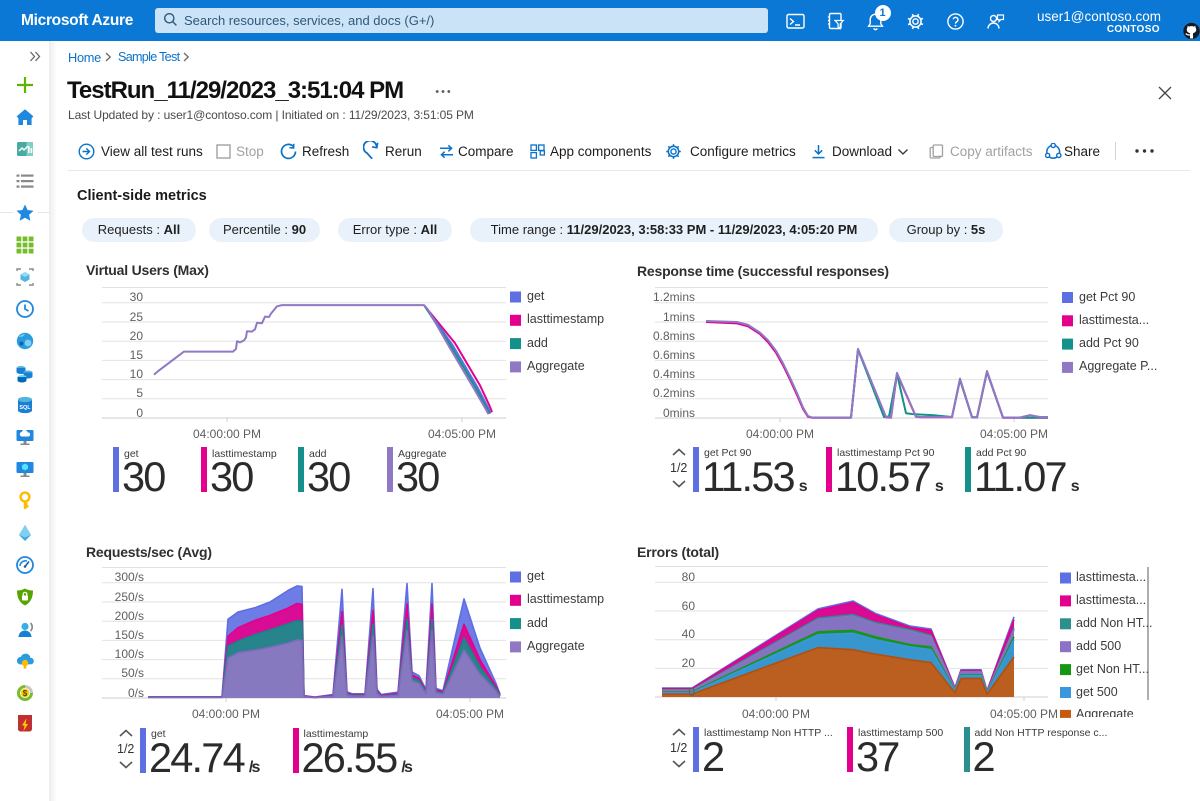  What do you see at coordinates (25, 408) in the screenshot?
I see `svg-text: SQL` at bounding box center [25, 408].